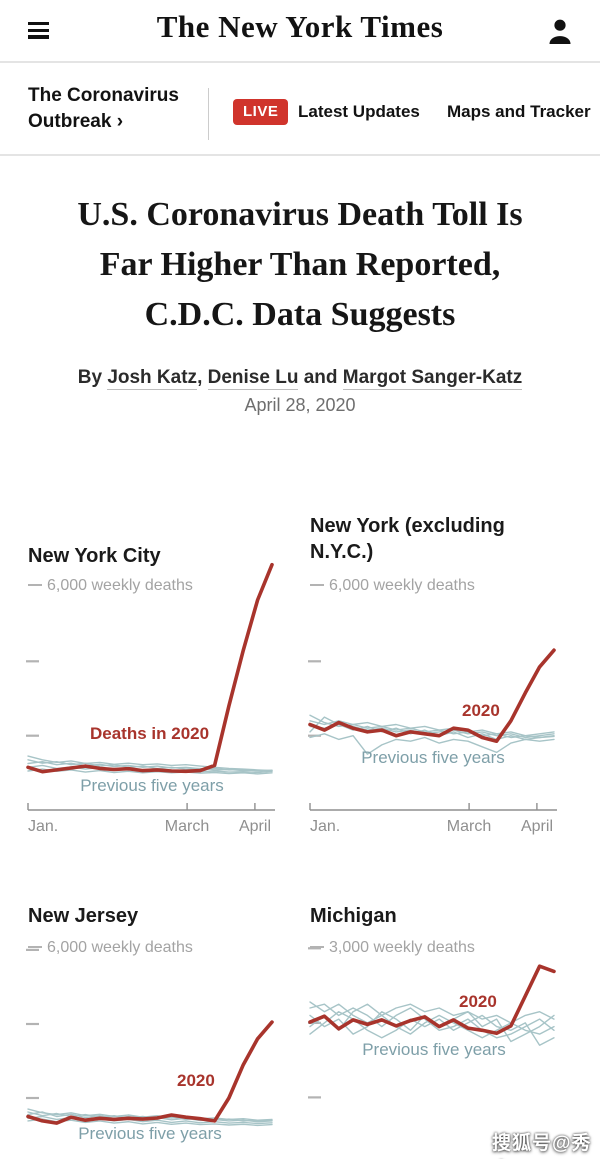 This screenshot has height=1159, width=600. Describe the element at coordinates (150, 733) in the screenshot. I see `series-label-deaths-2020-nyc: Deaths in 2020` at that location.